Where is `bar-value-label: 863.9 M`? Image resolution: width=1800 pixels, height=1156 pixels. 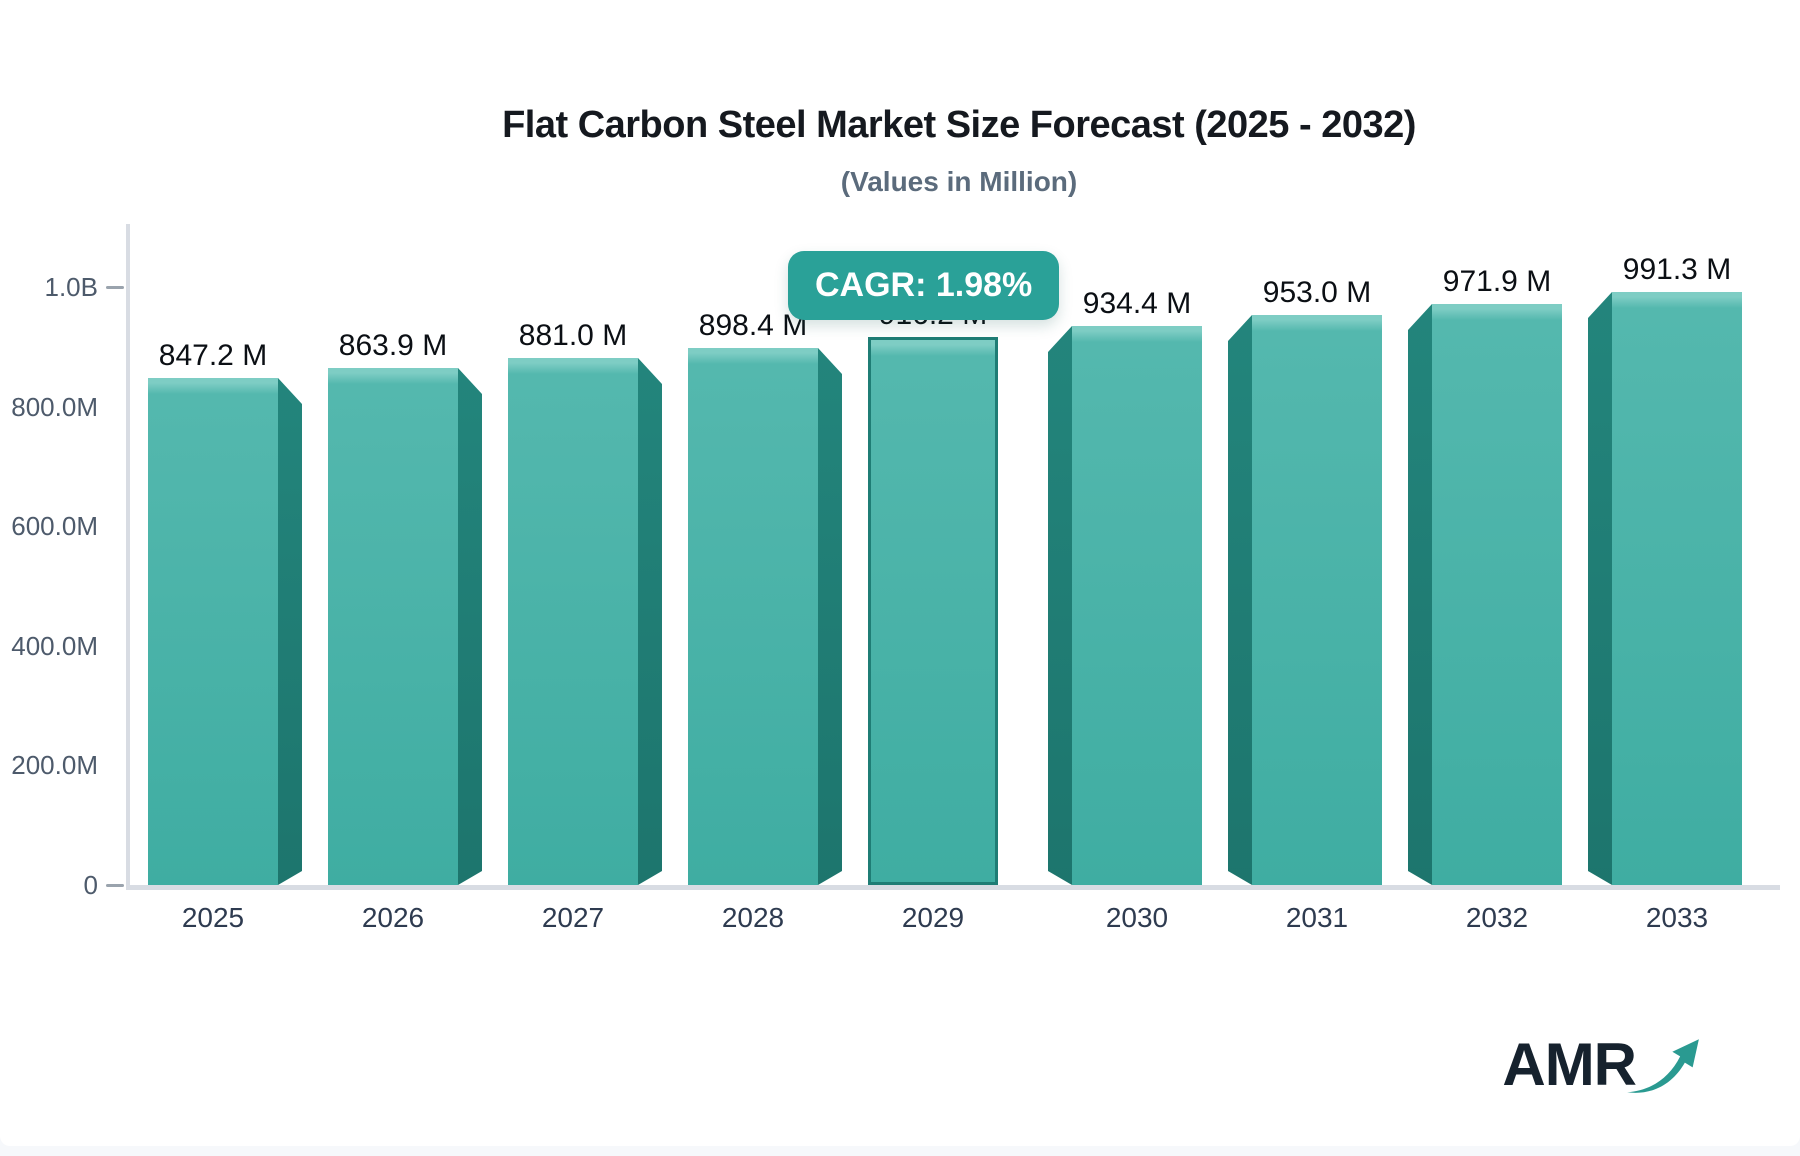
bar-value-label: 863.9 M is located at coordinates (393, 345).